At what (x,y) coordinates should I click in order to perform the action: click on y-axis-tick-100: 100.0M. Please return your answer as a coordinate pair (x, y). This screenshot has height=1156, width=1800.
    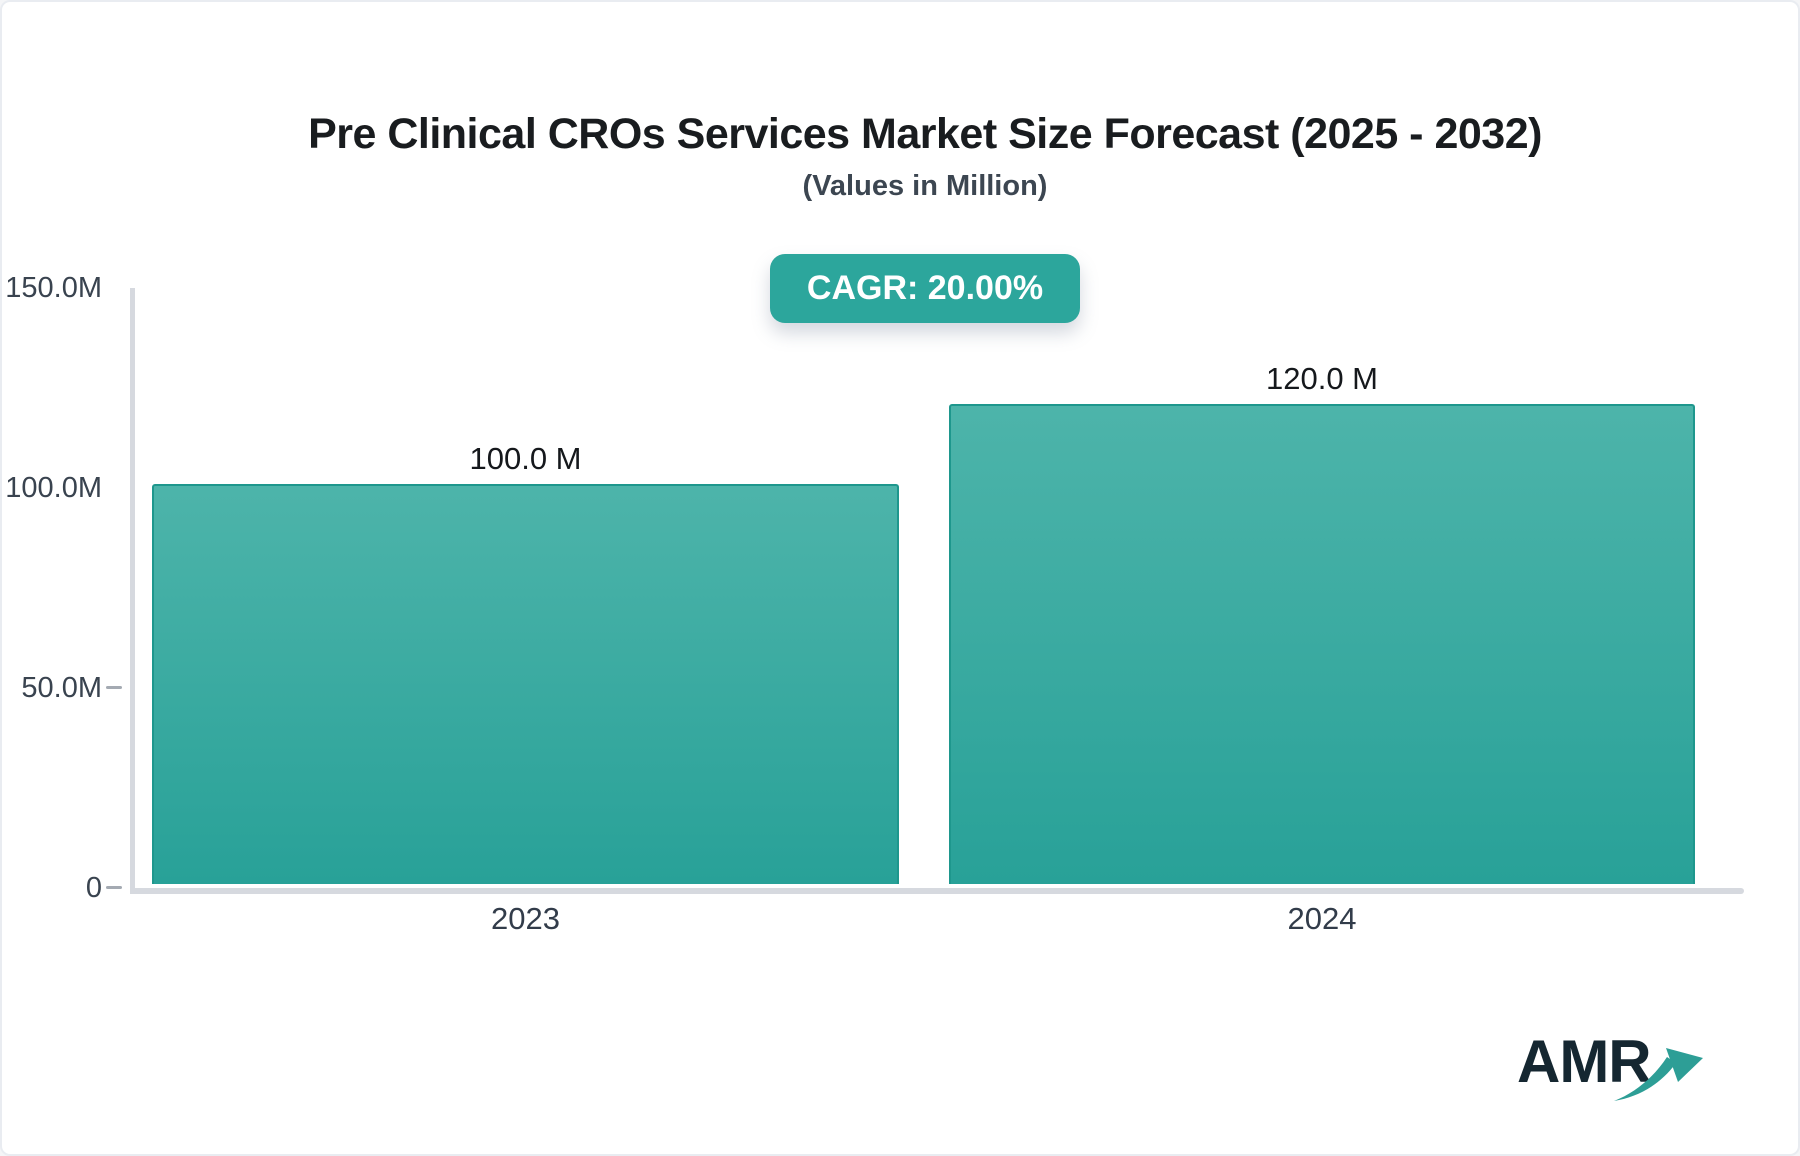
    Looking at the image, I should click on (52, 488).